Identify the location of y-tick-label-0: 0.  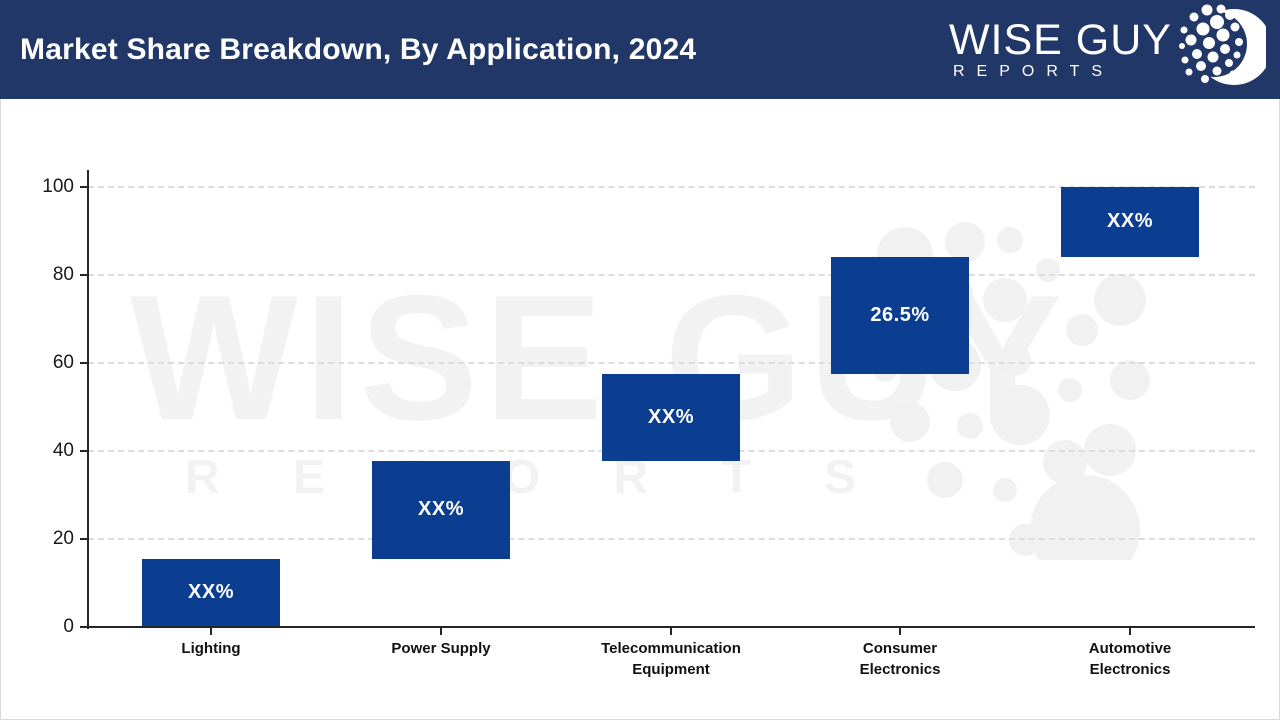
(68, 626).